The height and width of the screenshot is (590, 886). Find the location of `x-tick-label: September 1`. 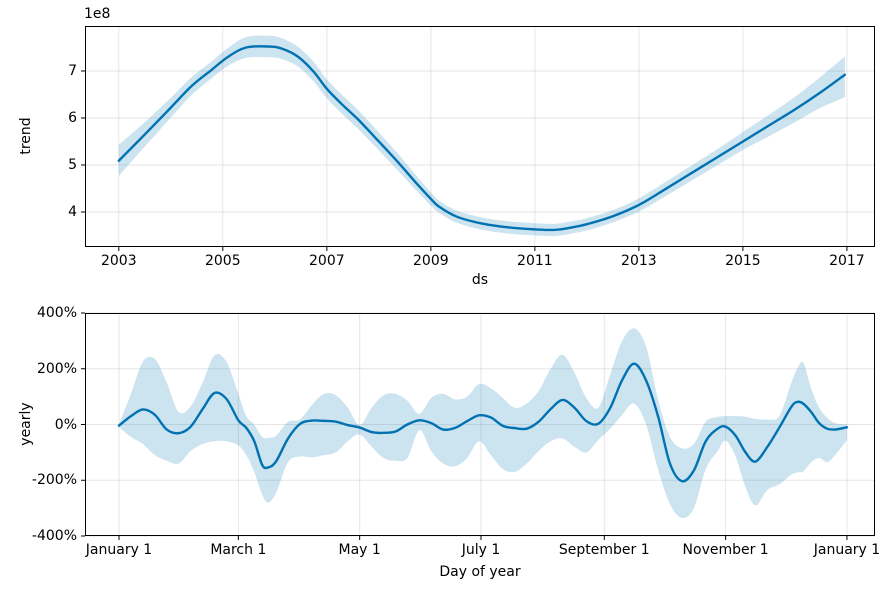

x-tick-label: September 1 is located at coordinates (604, 550).